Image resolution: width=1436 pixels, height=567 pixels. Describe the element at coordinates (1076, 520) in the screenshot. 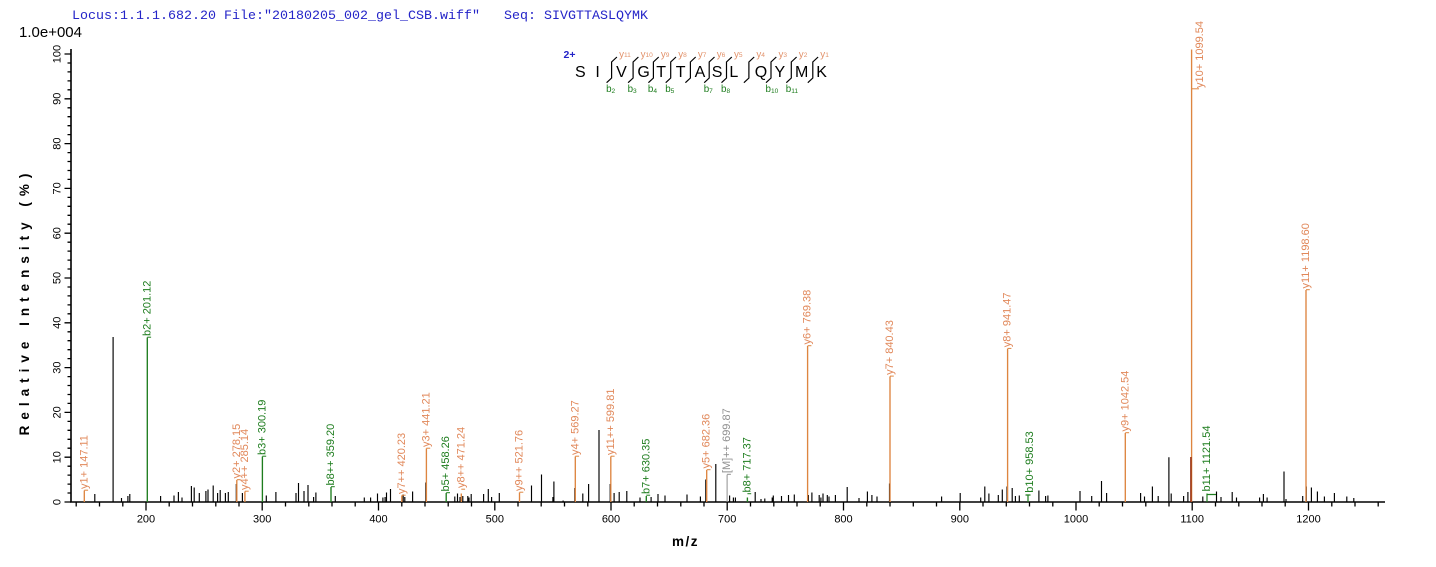

I see `svg-text: 1000` at that location.